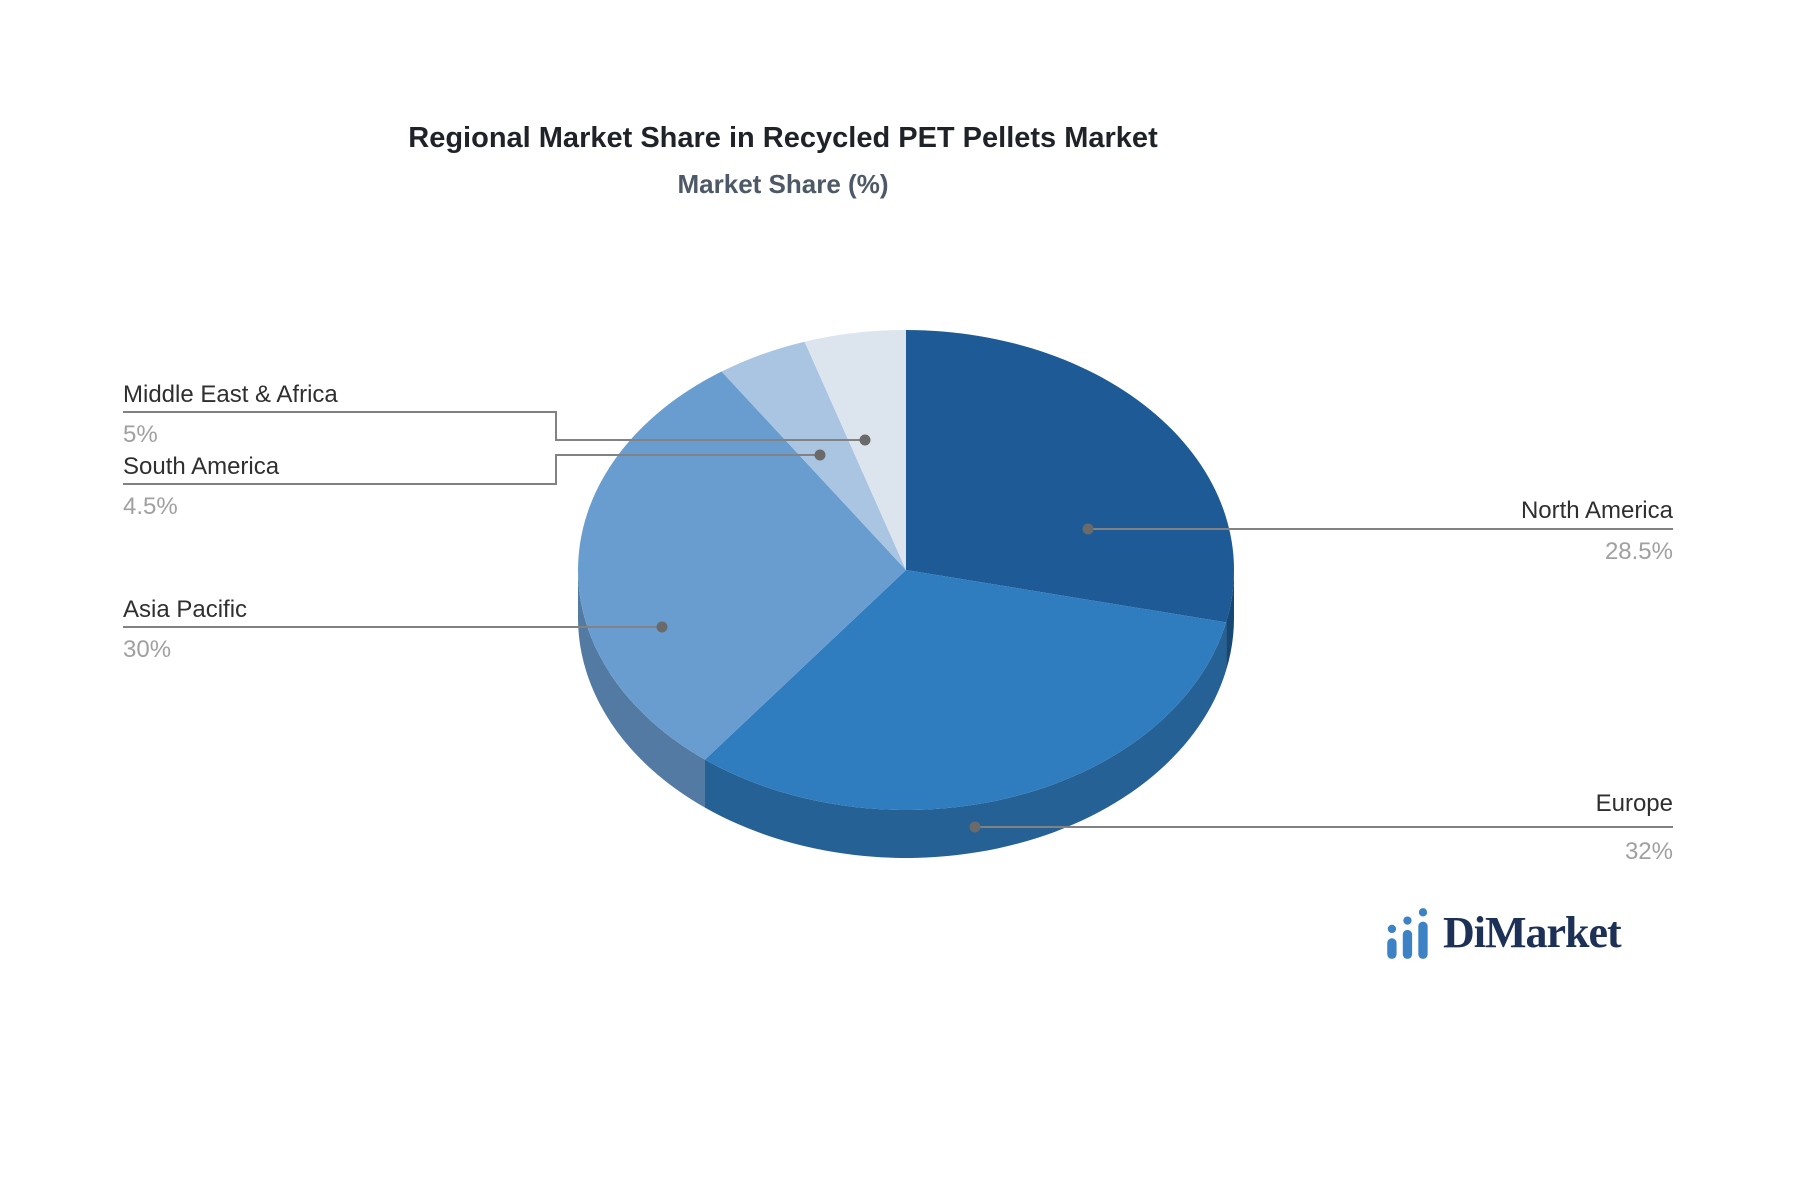  What do you see at coordinates (975, 827) in the screenshot?
I see `leader-dot-europe` at bounding box center [975, 827].